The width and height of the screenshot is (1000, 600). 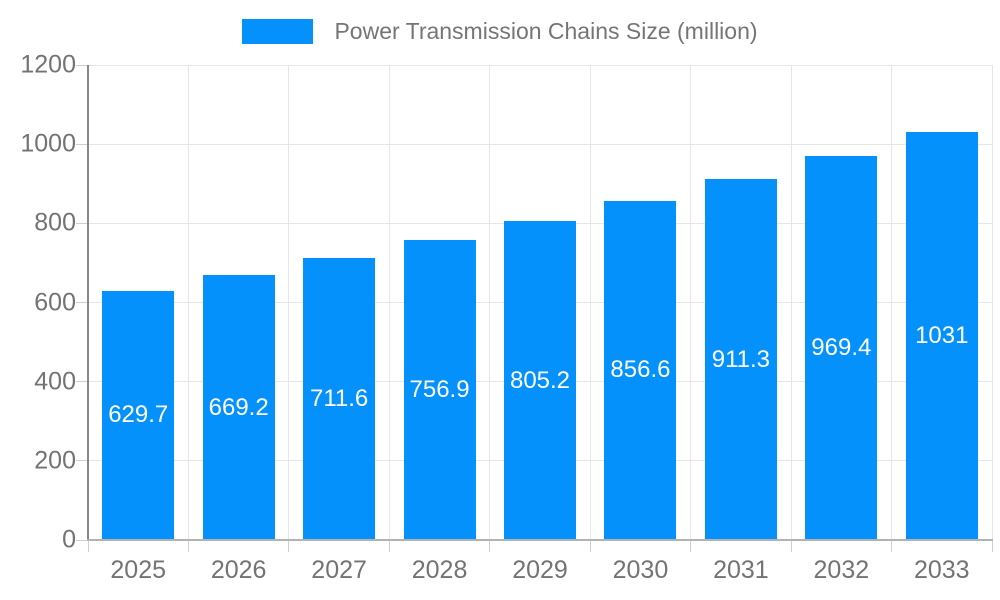 I want to click on bar-value-label: 856.6, so click(x=640, y=370).